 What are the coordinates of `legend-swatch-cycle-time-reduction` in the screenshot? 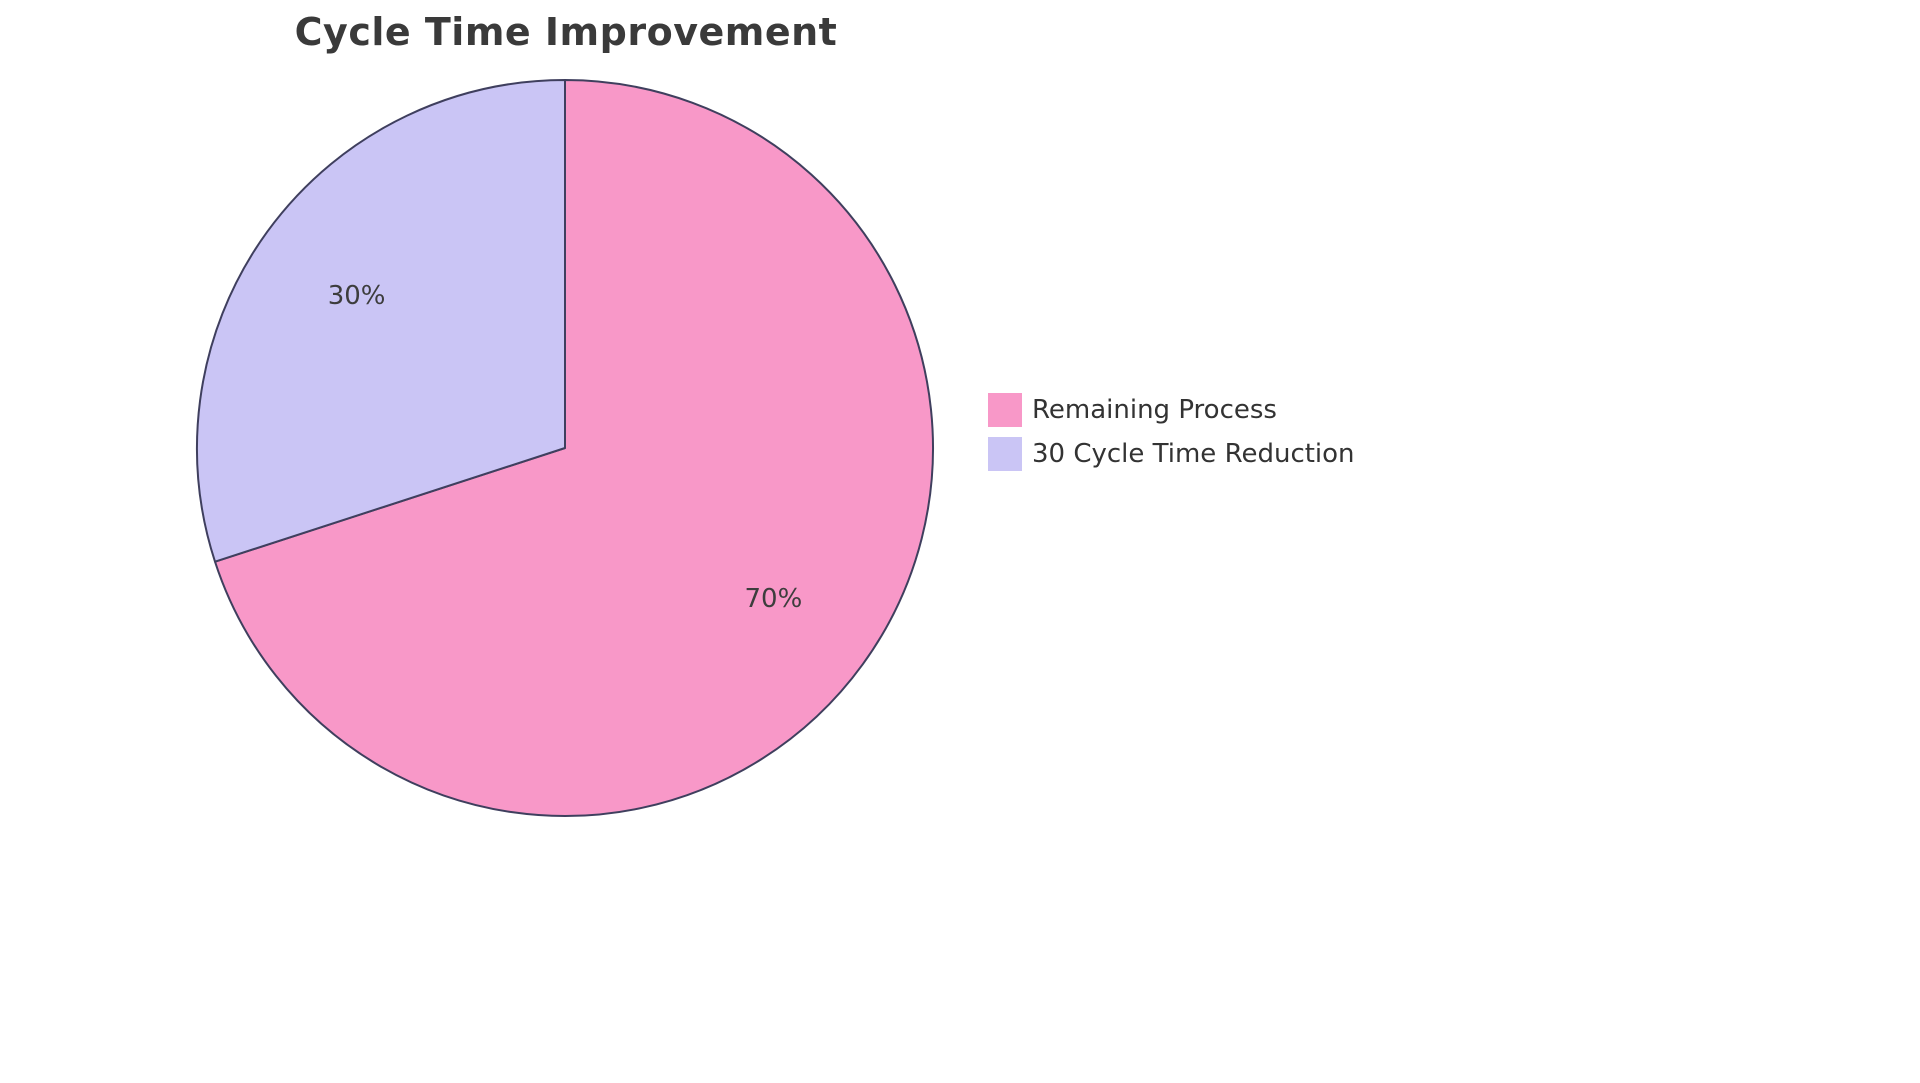 It's located at (1005, 454).